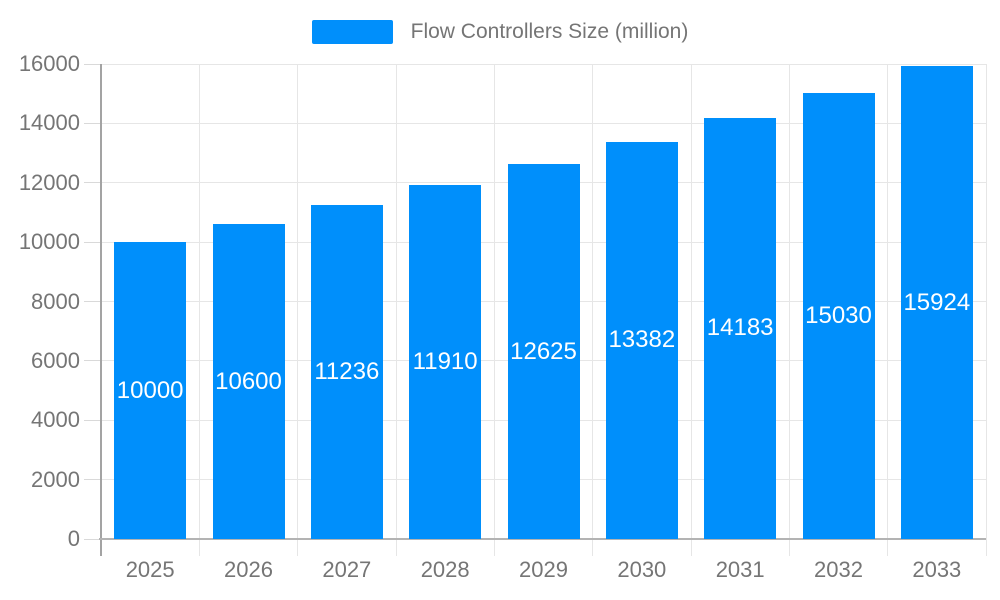 The image size is (1000, 600). I want to click on y-axis-label: 12000, so click(49, 182).